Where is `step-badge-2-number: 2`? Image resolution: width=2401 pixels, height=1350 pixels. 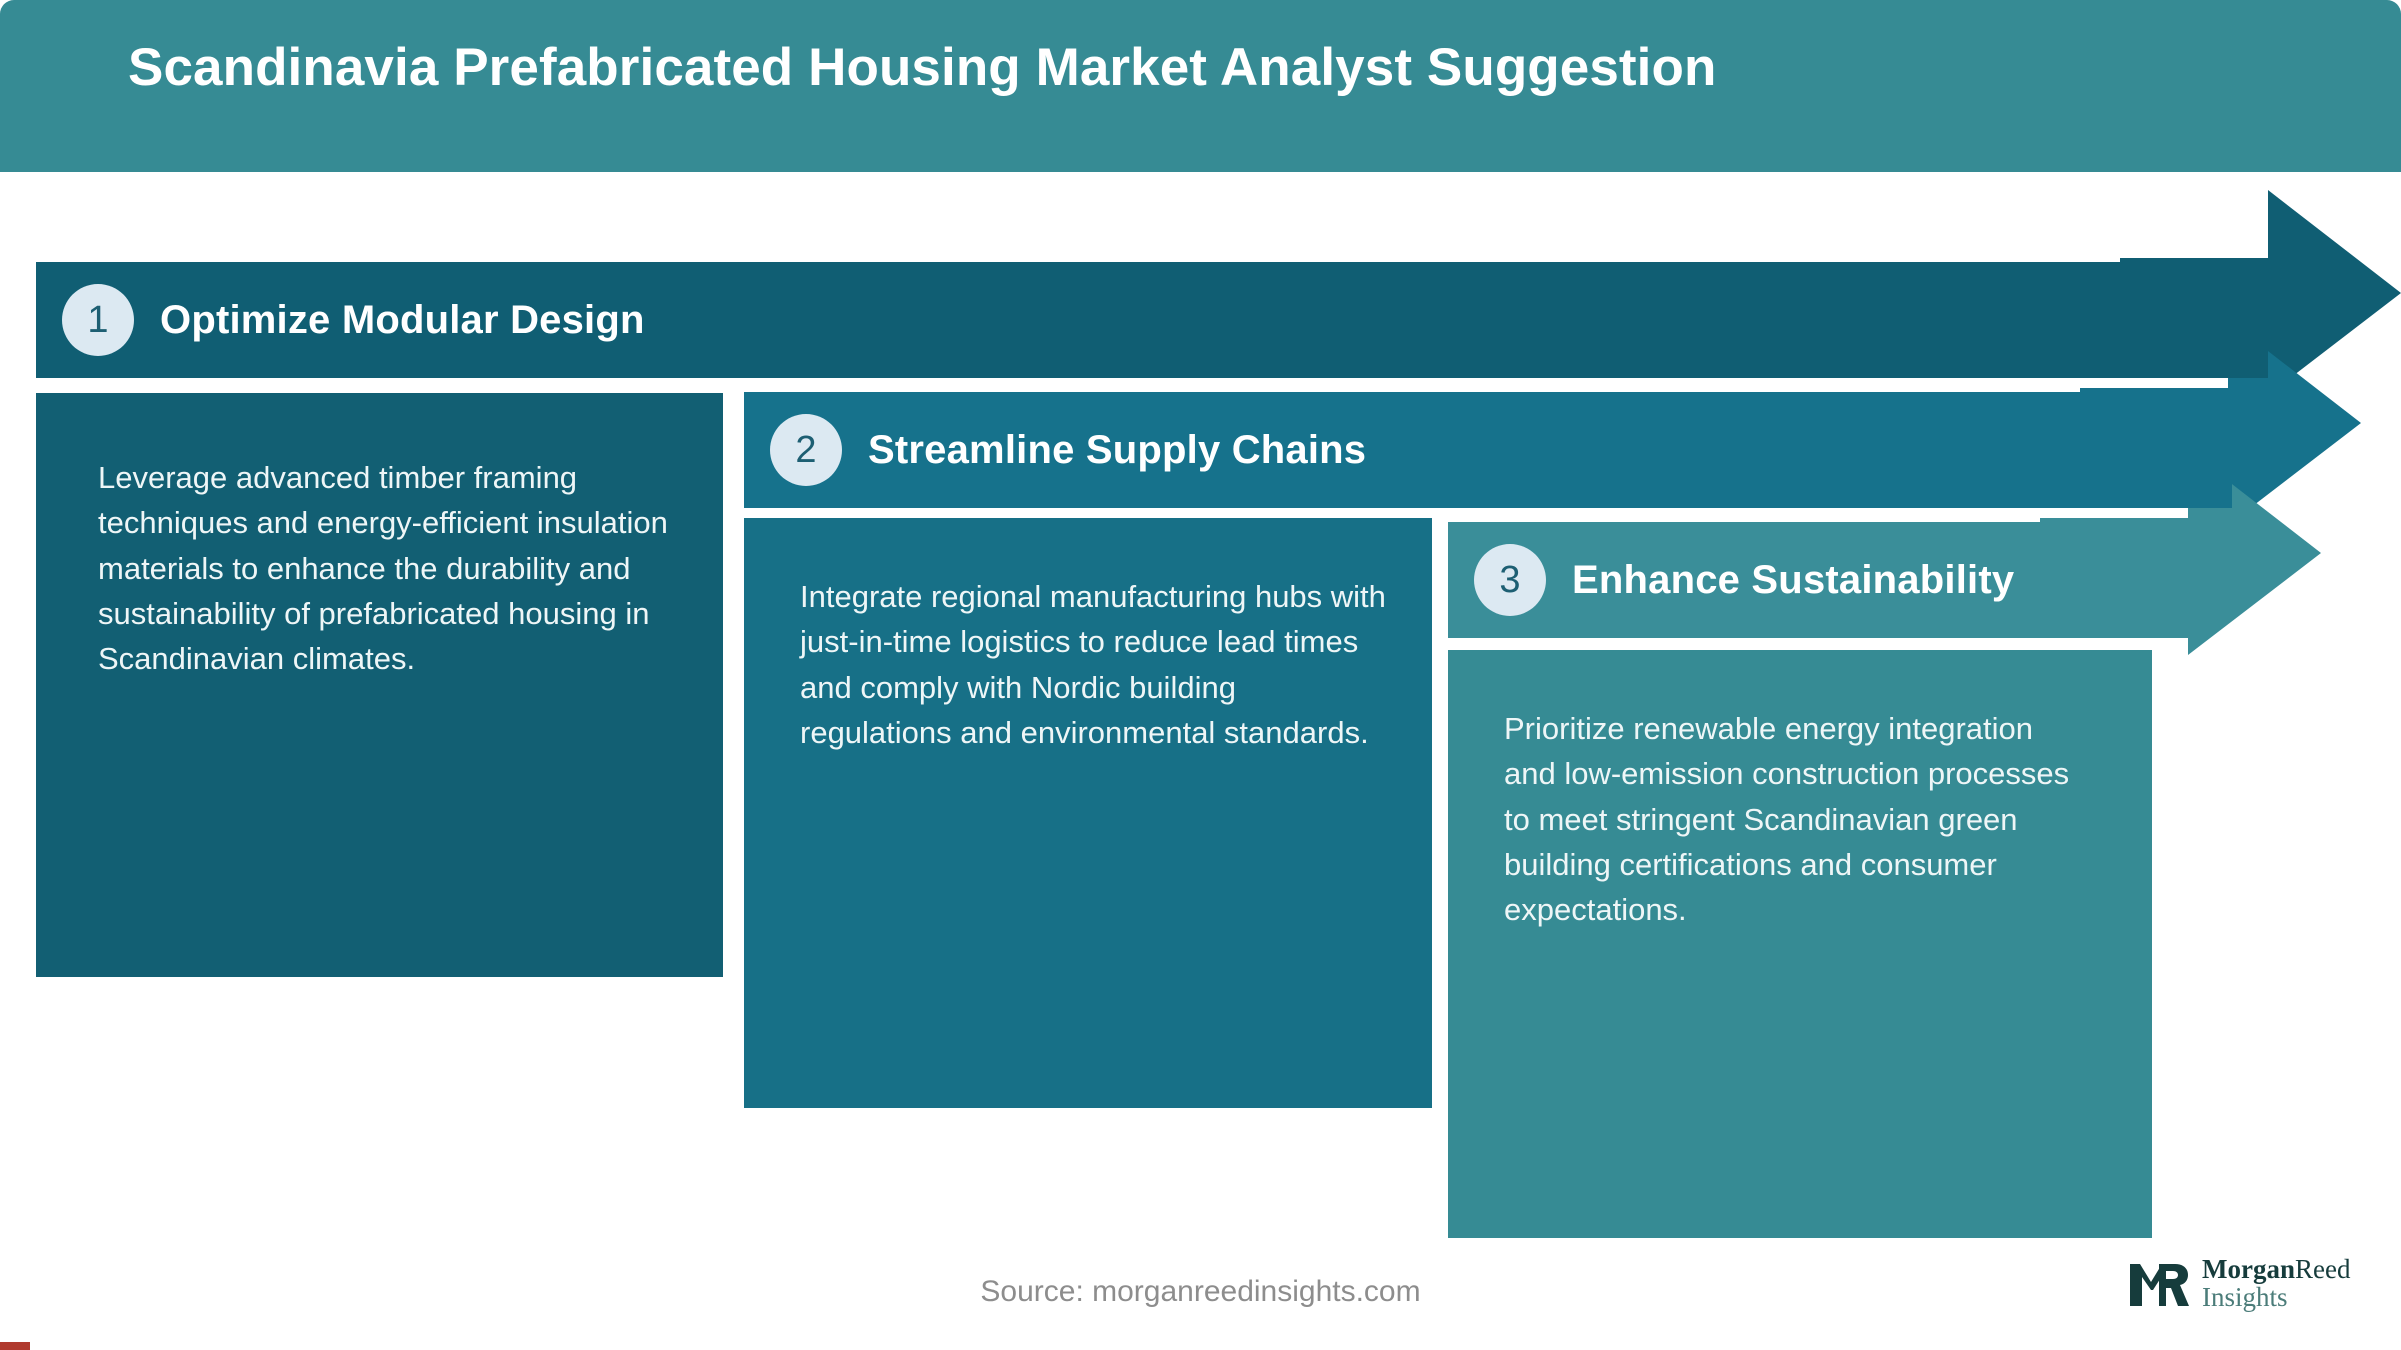 step-badge-2-number: 2 is located at coordinates (806, 449).